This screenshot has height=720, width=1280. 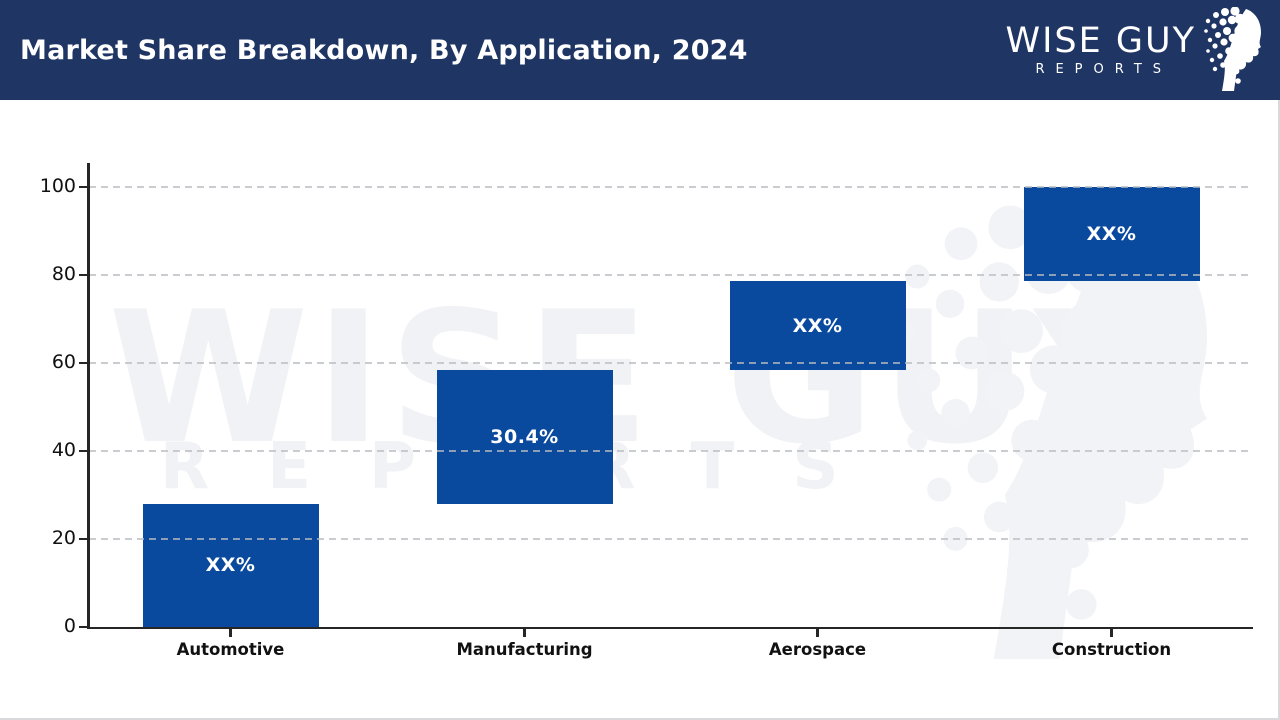 I want to click on wise-guy-logo: WISE GUY REPORTS, so click(x=1133, y=50).